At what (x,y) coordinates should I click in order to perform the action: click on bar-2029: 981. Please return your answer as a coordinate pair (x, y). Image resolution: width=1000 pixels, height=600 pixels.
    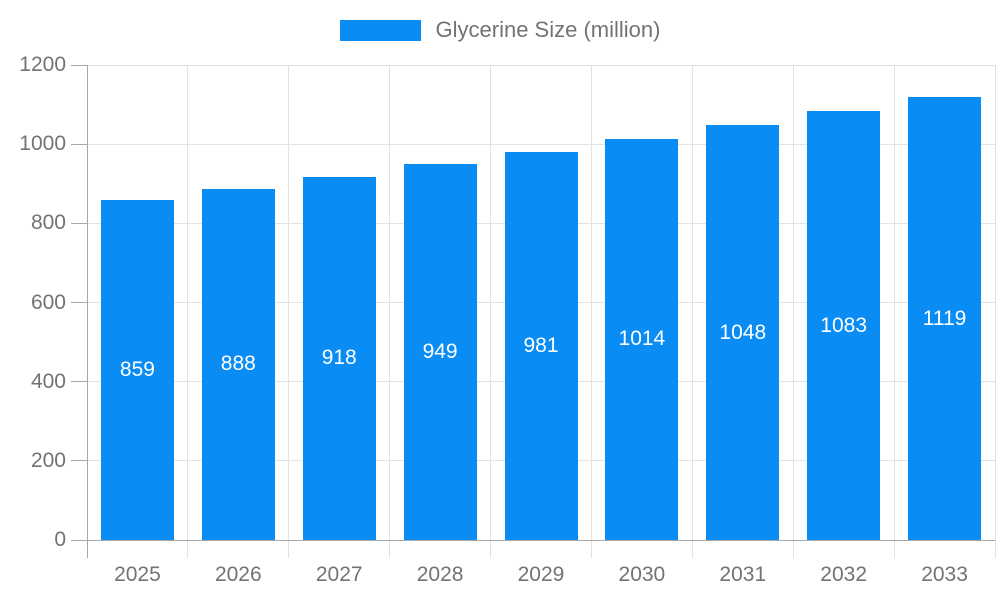
    Looking at the image, I should click on (541, 345).